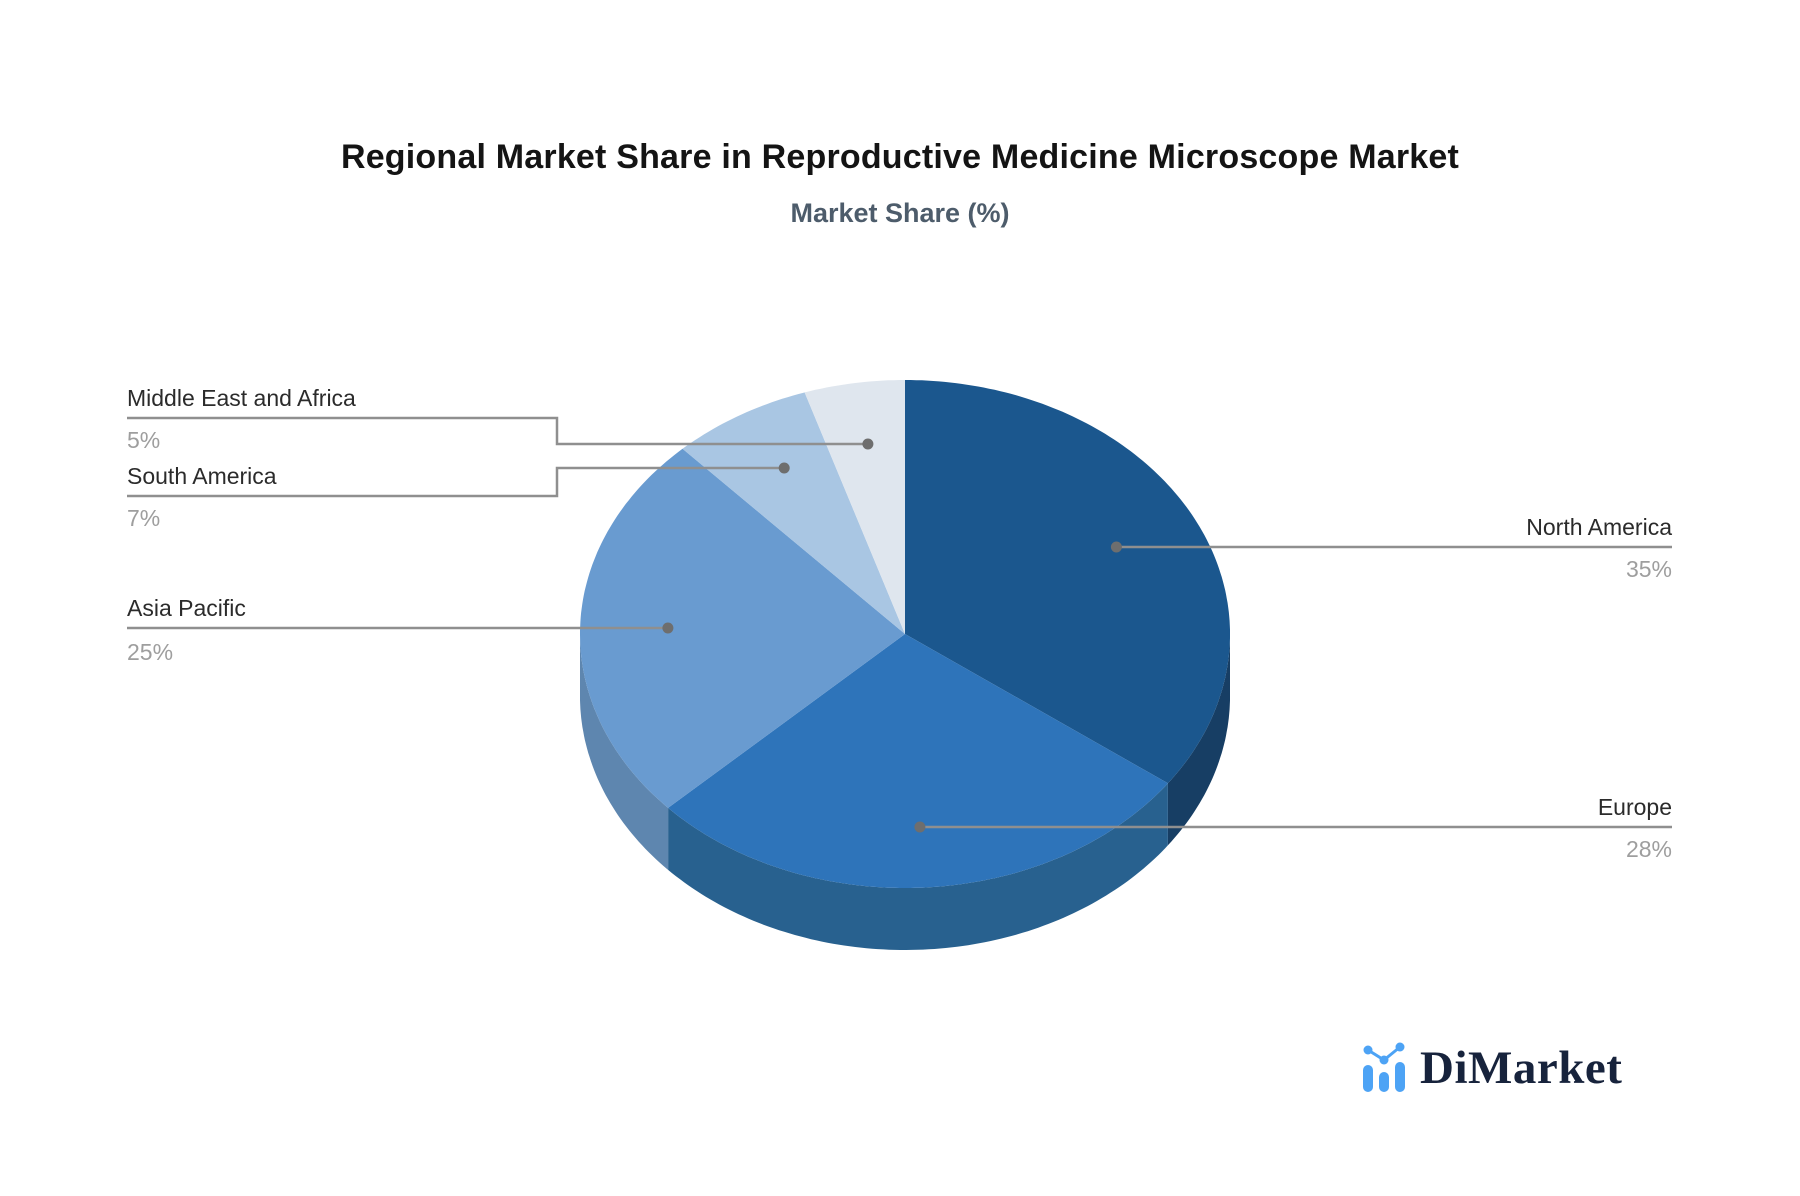 The image size is (1800, 1196). Describe the element at coordinates (1116, 547) in the screenshot. I see `leader-dot-north-america` at that location.